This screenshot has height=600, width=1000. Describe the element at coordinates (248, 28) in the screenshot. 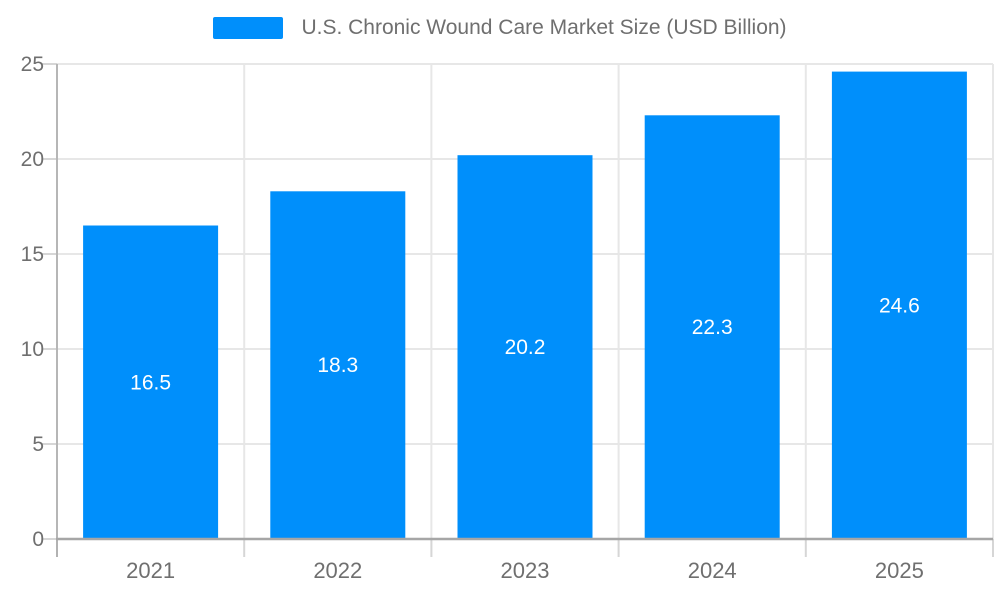

I see `legend-swatch` at that location.